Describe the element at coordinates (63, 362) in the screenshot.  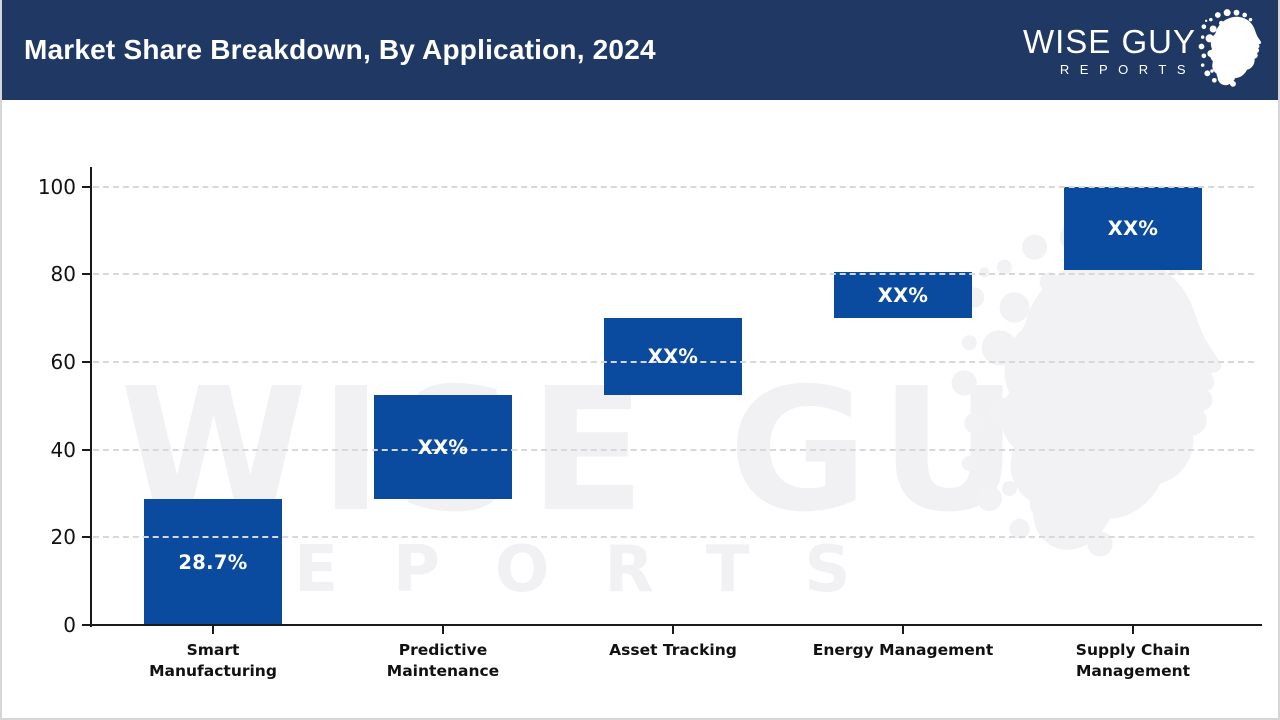
I see `y-axis-tick-label-60: 60` at that location.